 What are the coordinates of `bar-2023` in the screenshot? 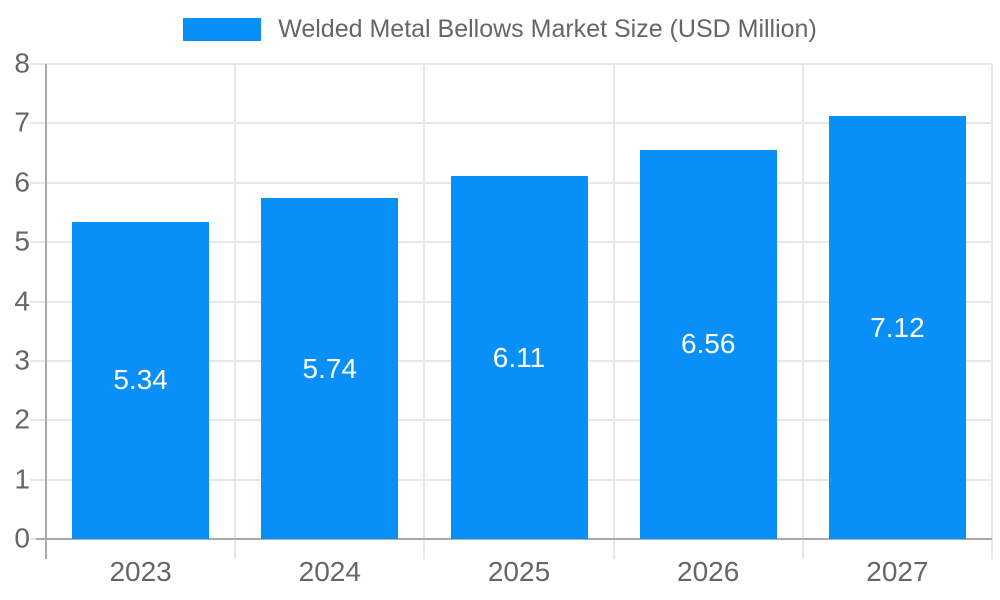 It's located at (141, 380).